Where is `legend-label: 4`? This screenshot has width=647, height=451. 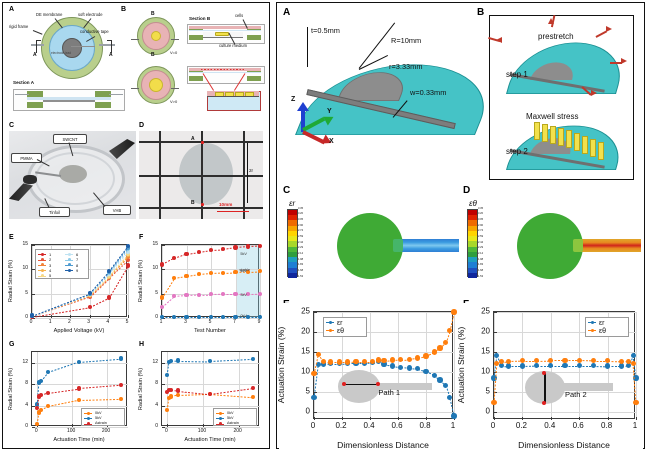 legend-label: 4 is located at coordinates (50, 270).